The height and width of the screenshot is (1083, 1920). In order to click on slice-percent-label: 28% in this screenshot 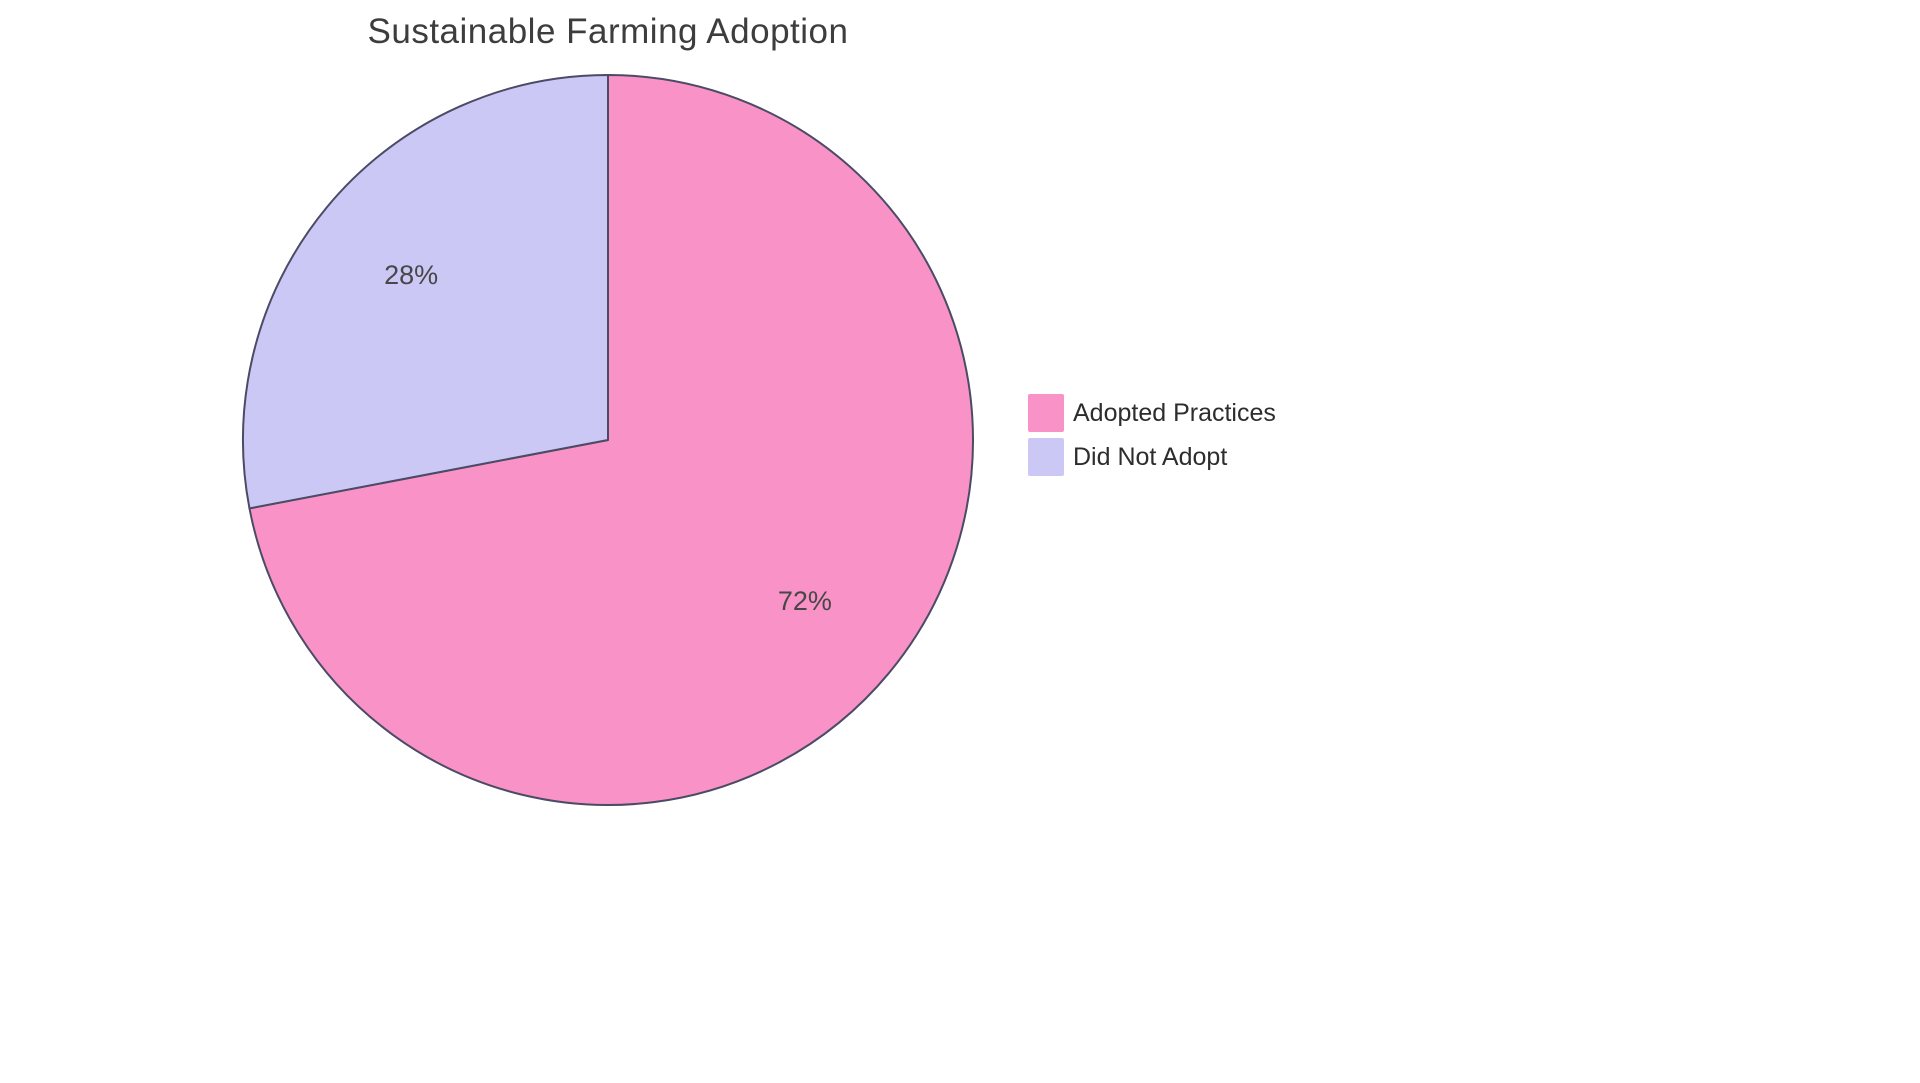, I will do `click(411, 275)`.